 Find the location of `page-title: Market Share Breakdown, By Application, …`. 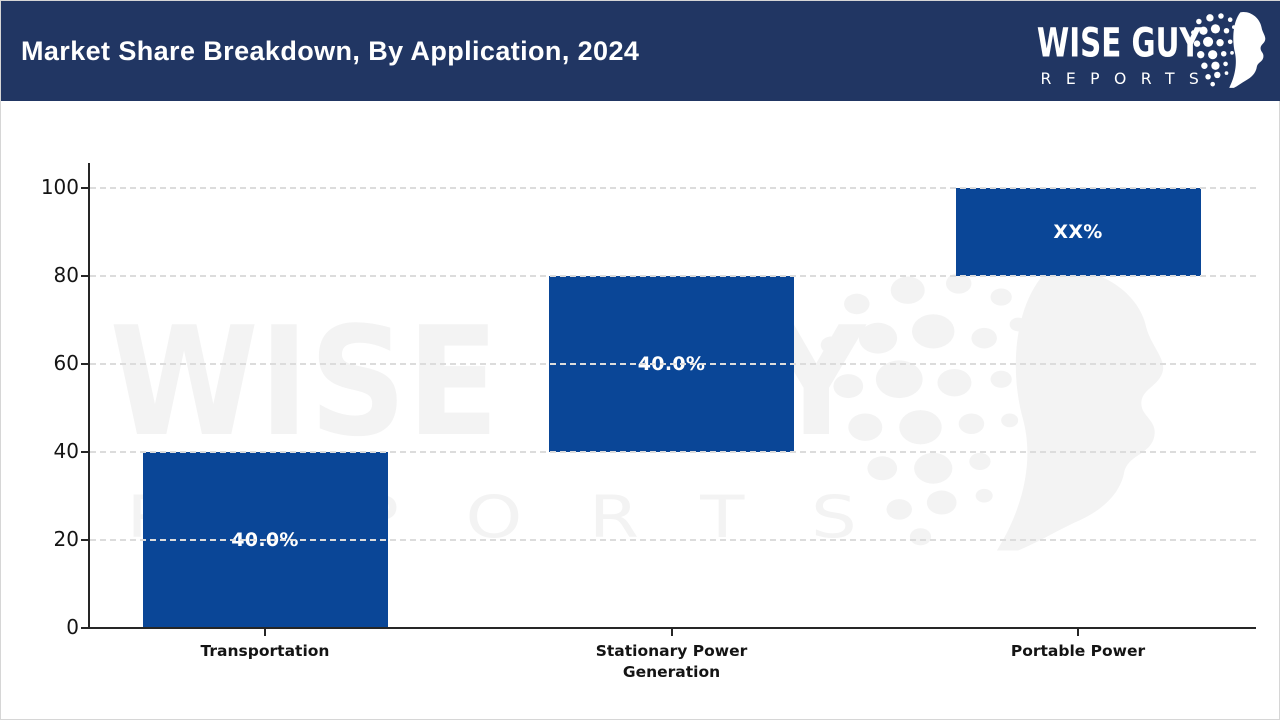

page-title: Market Share Breakdown, By Application, … is located at coordinates (330, 50).